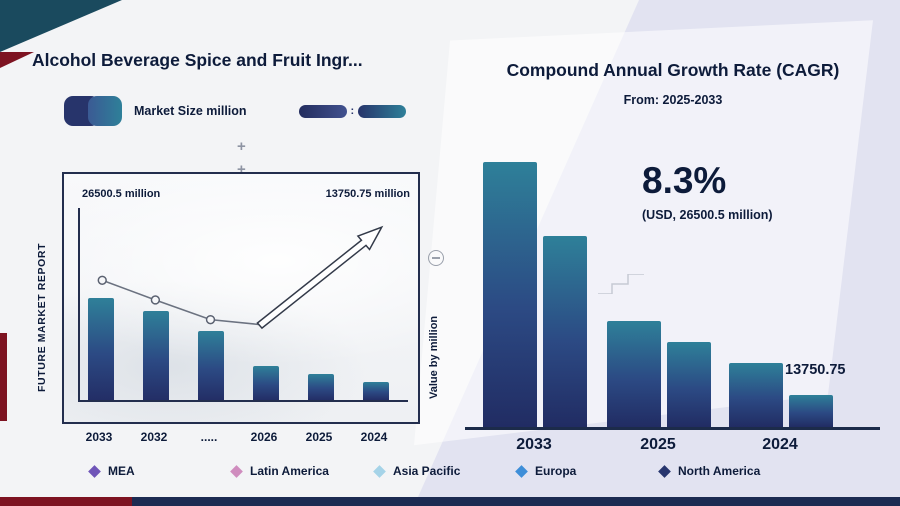 The height and width of the screenshot is (506, 900). I want to click on left-bar-2033, so click(101, 349).